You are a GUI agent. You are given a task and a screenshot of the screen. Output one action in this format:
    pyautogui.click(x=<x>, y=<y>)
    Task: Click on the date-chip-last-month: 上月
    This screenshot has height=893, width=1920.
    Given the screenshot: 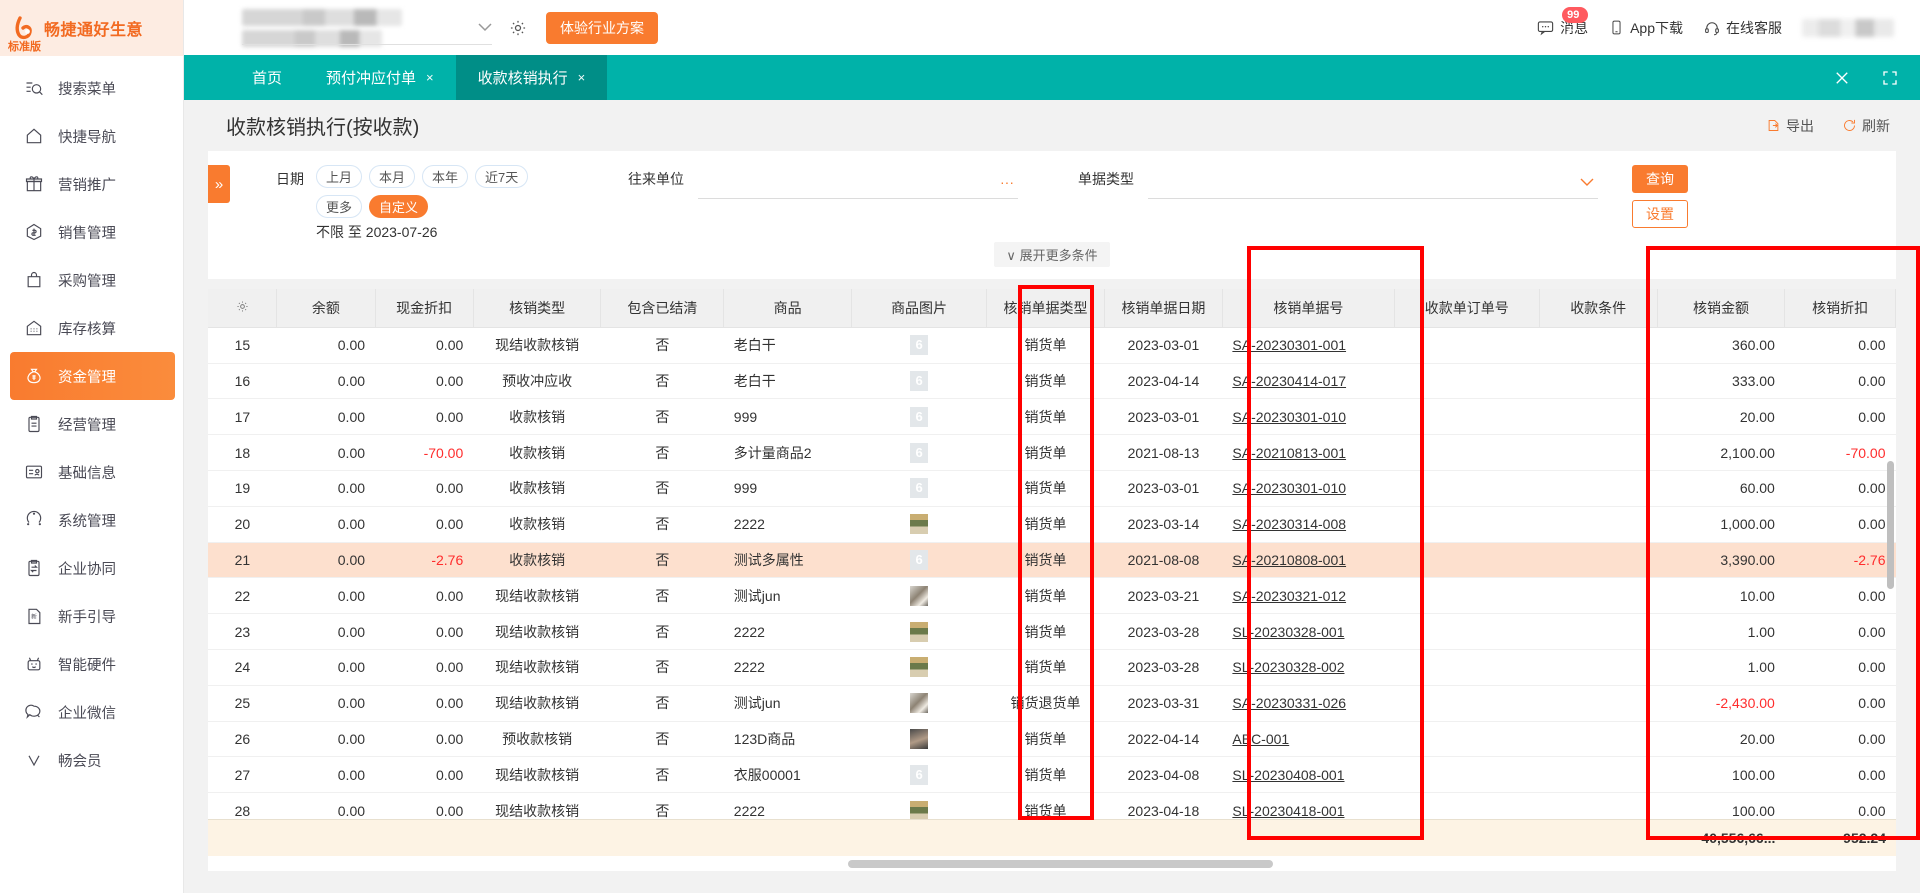 What is the action you would take?
    pyautogui.click(x=339, y=177)
    